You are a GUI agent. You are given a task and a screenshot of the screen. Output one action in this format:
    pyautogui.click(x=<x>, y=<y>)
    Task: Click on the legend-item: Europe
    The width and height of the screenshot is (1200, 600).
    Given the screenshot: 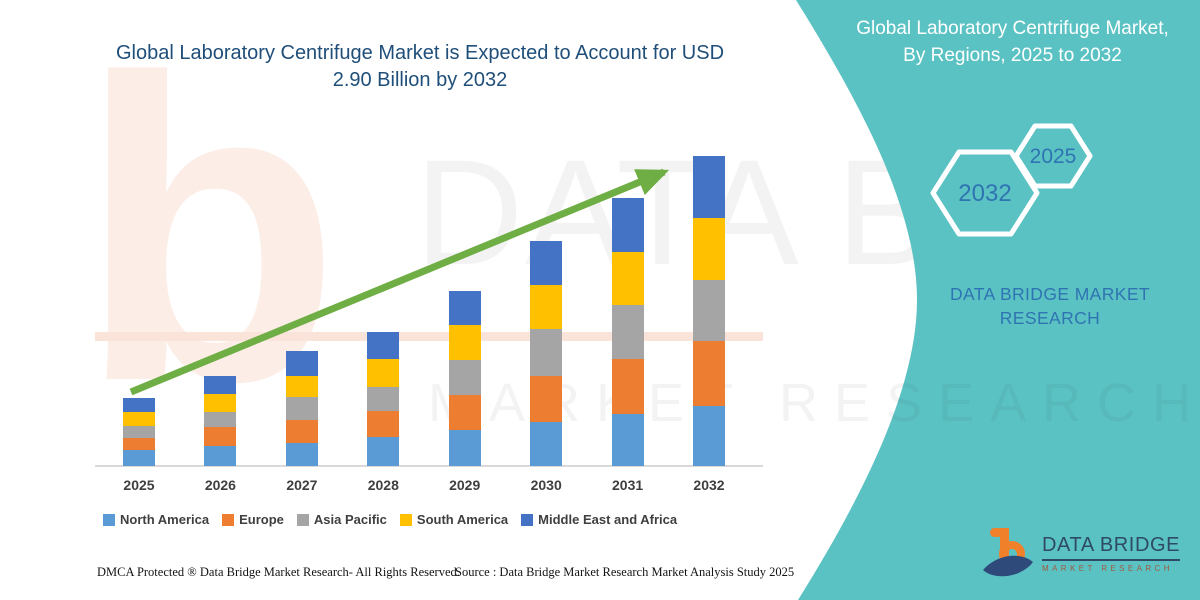 What is the action you would take?
    pyautogui.click(x=253, y=519)
    